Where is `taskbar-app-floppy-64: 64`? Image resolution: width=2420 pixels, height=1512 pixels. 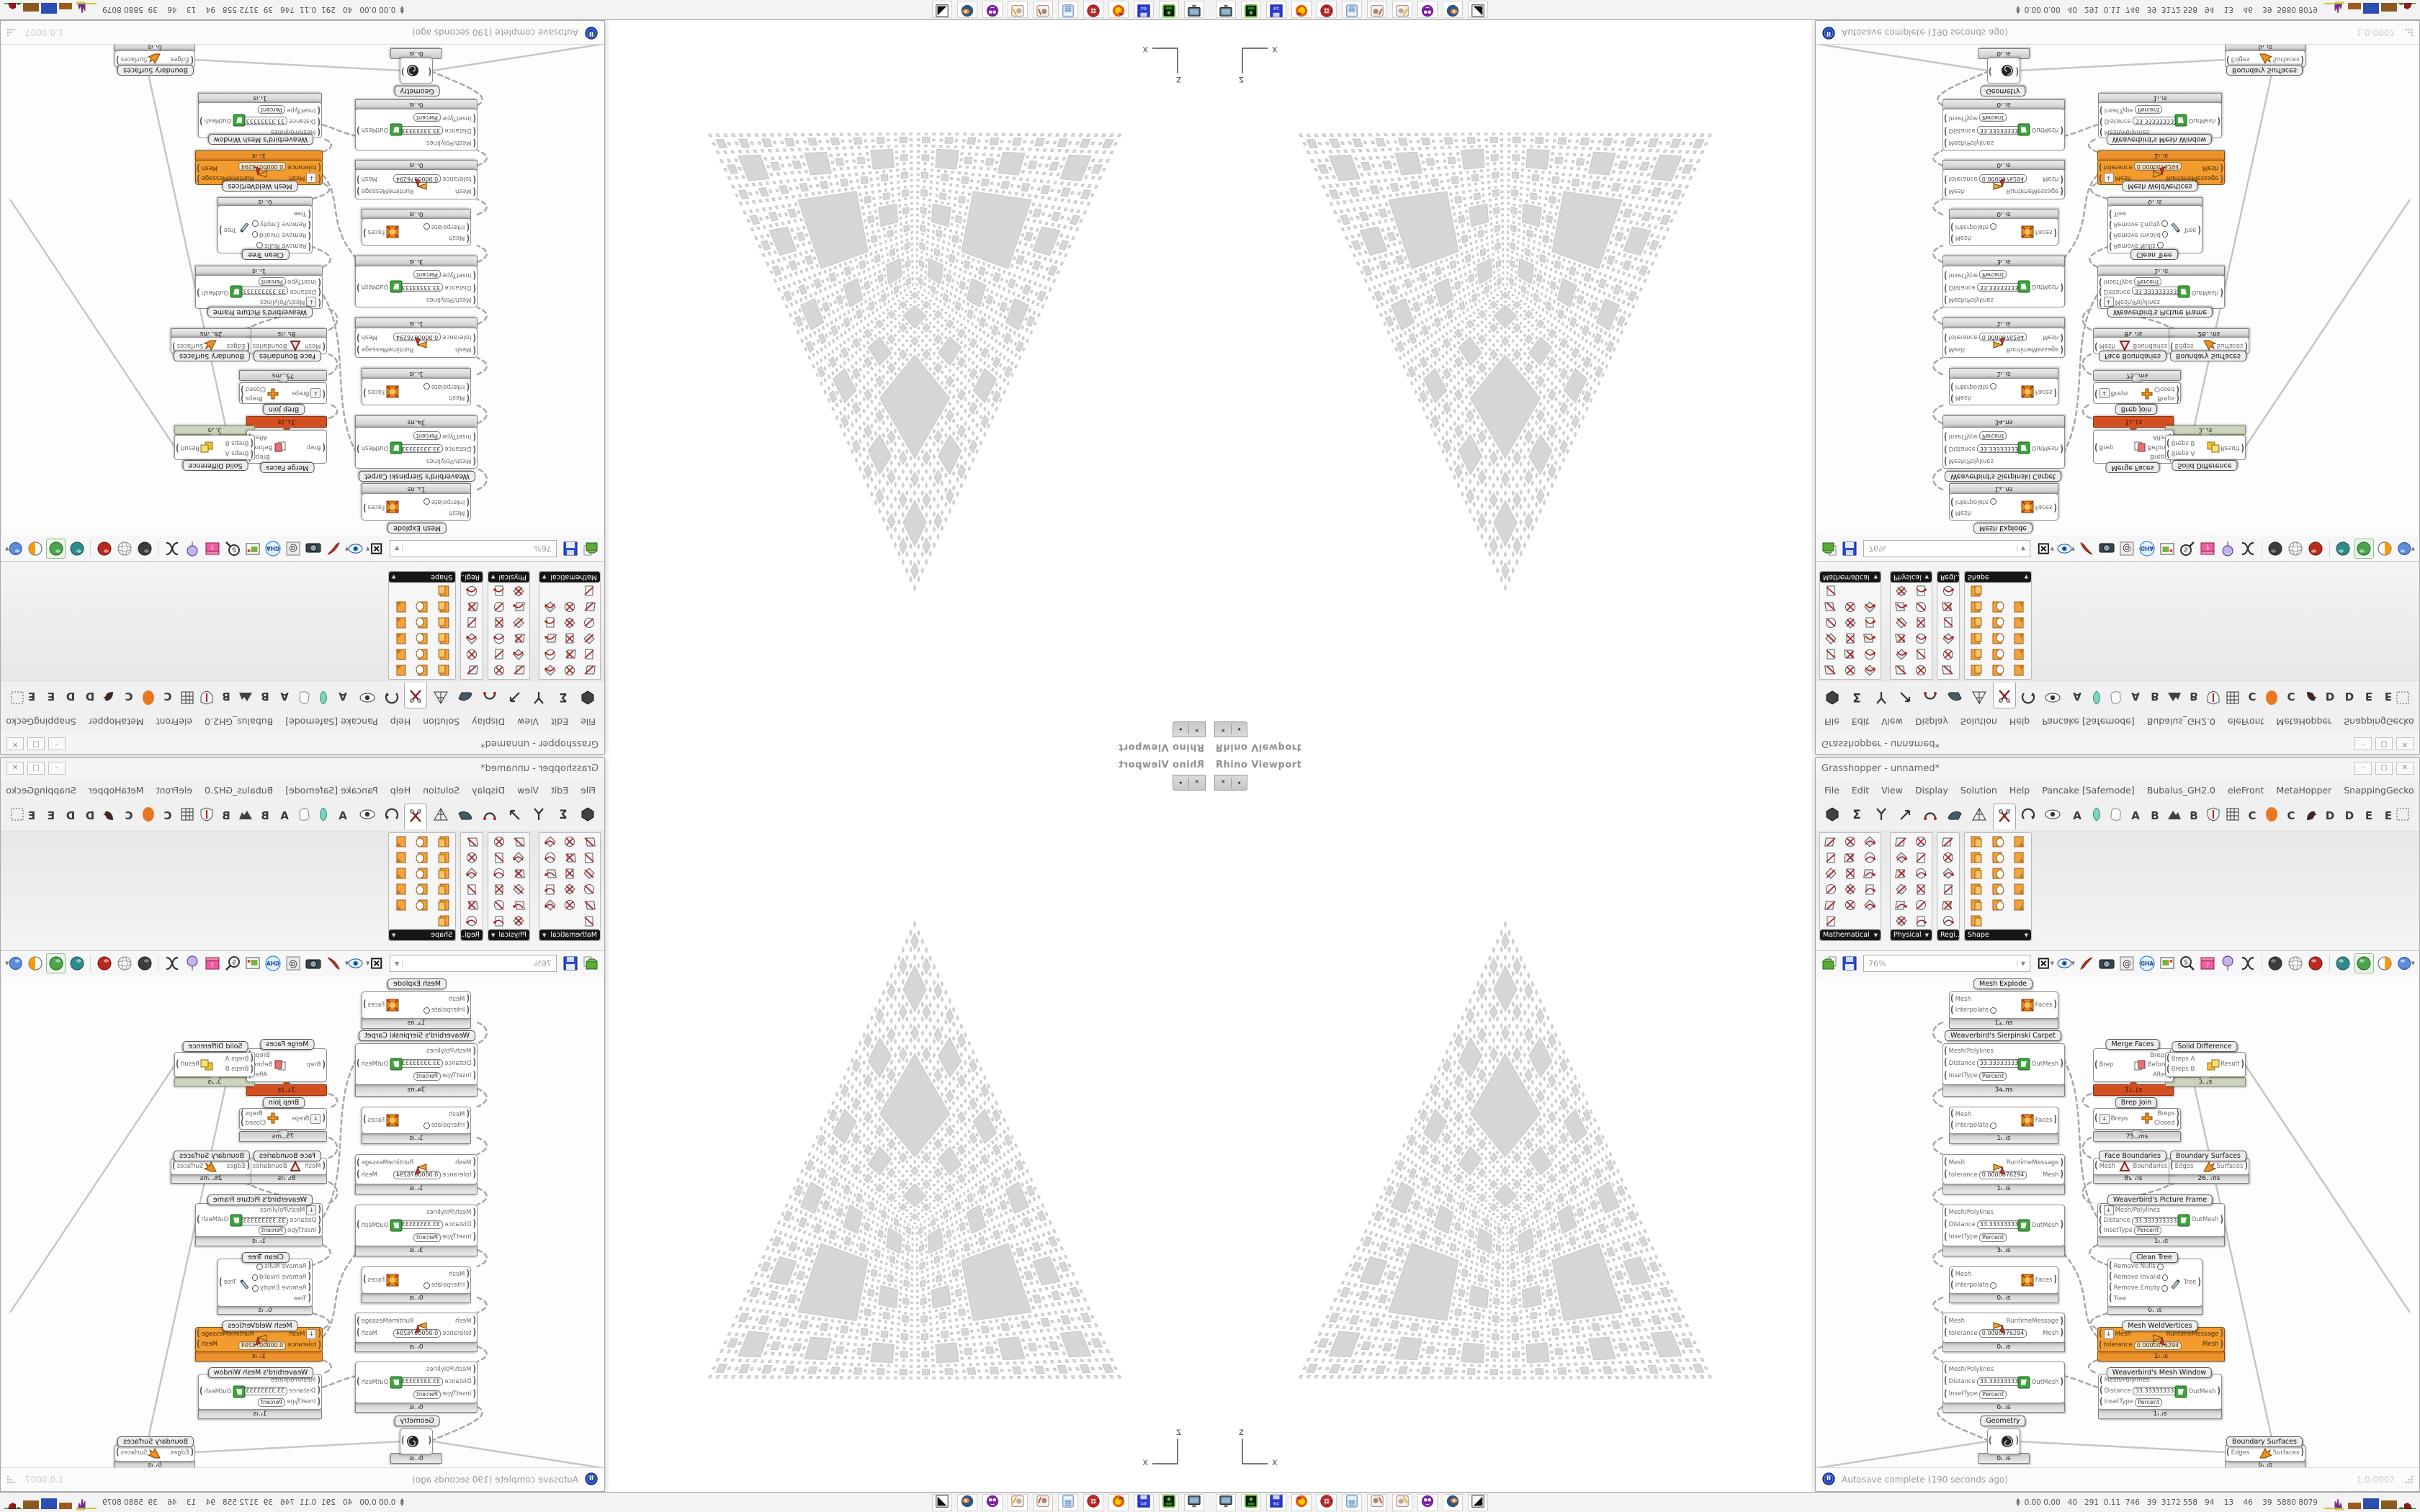
taskbar-app-floppy-64: 64 is located at coordinates (1144, 9).